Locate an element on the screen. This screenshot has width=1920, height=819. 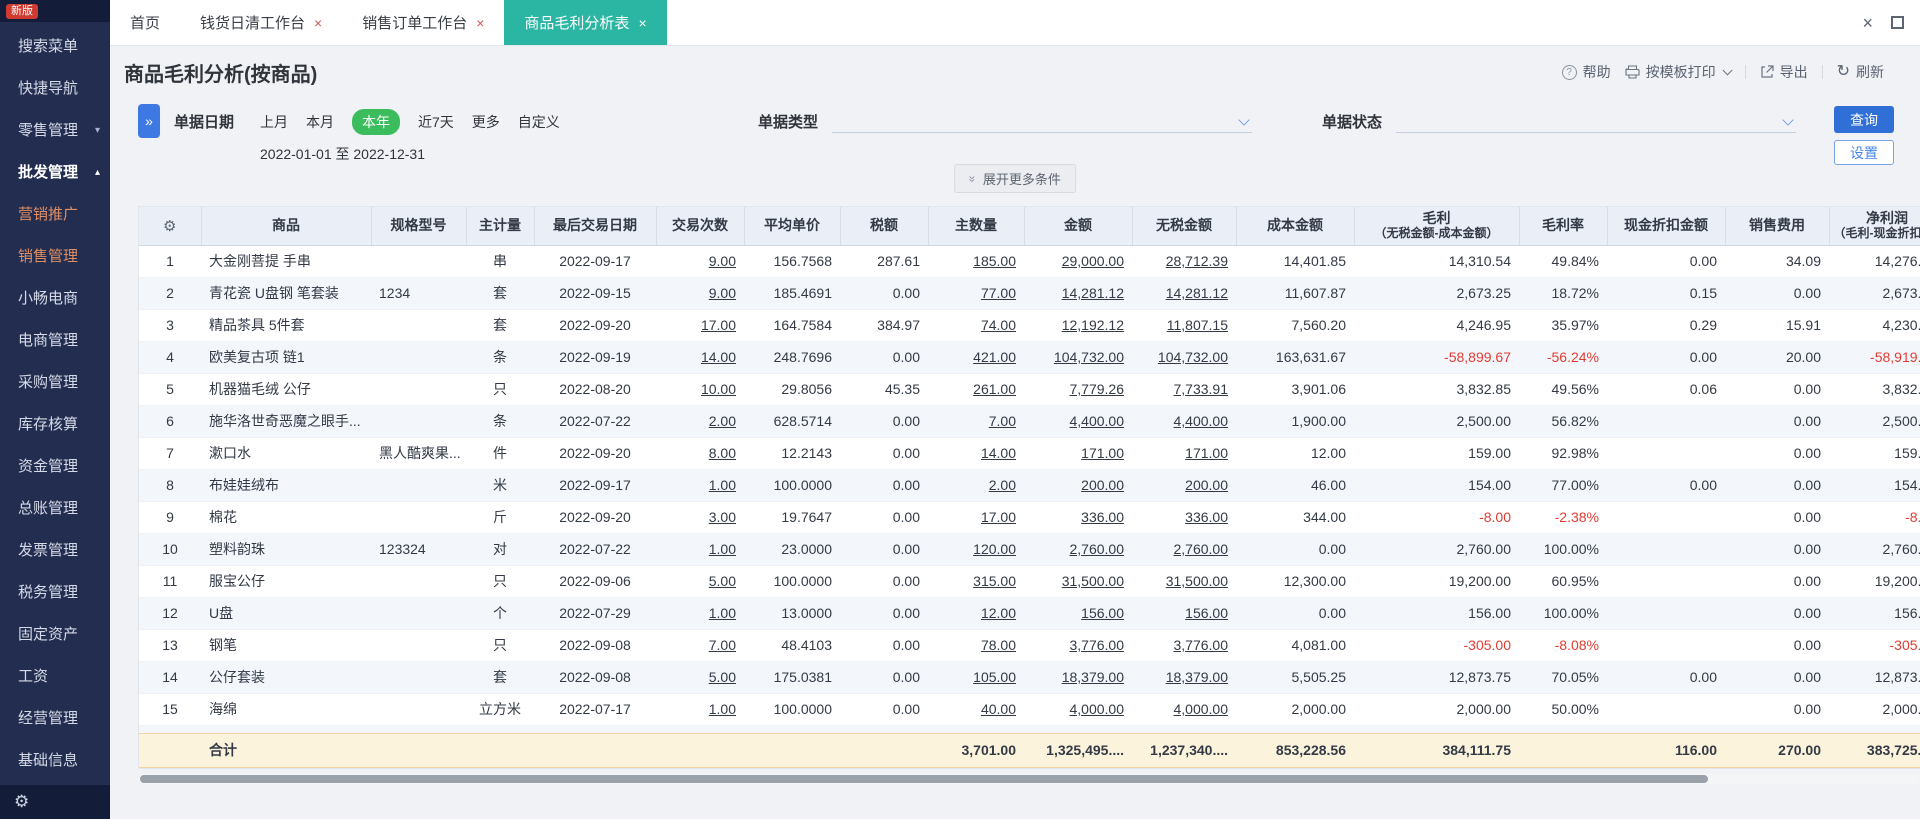
settings-button: 设置 is located at coordinates (1864, 152).